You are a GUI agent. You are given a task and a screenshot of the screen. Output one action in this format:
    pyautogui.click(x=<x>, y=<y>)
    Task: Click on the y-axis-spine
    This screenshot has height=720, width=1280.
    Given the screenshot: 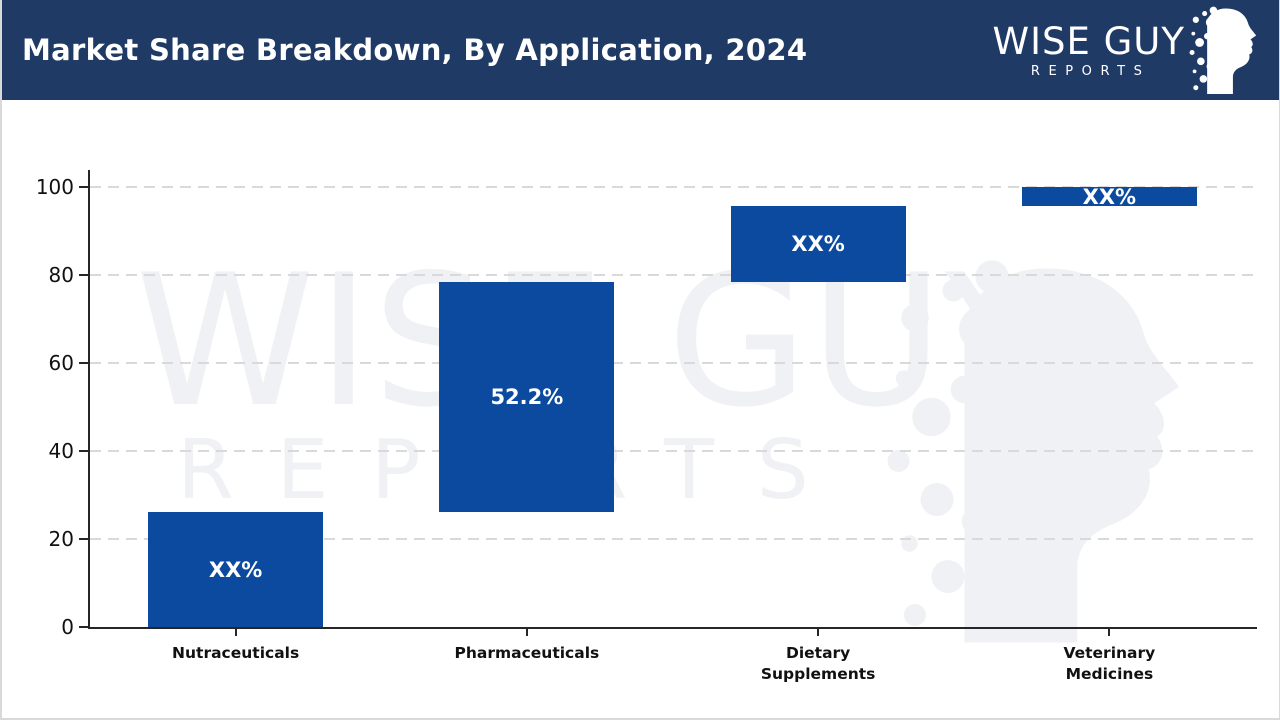 What is the action you would take?
    pyautogui.click(x=89, y=399)
    